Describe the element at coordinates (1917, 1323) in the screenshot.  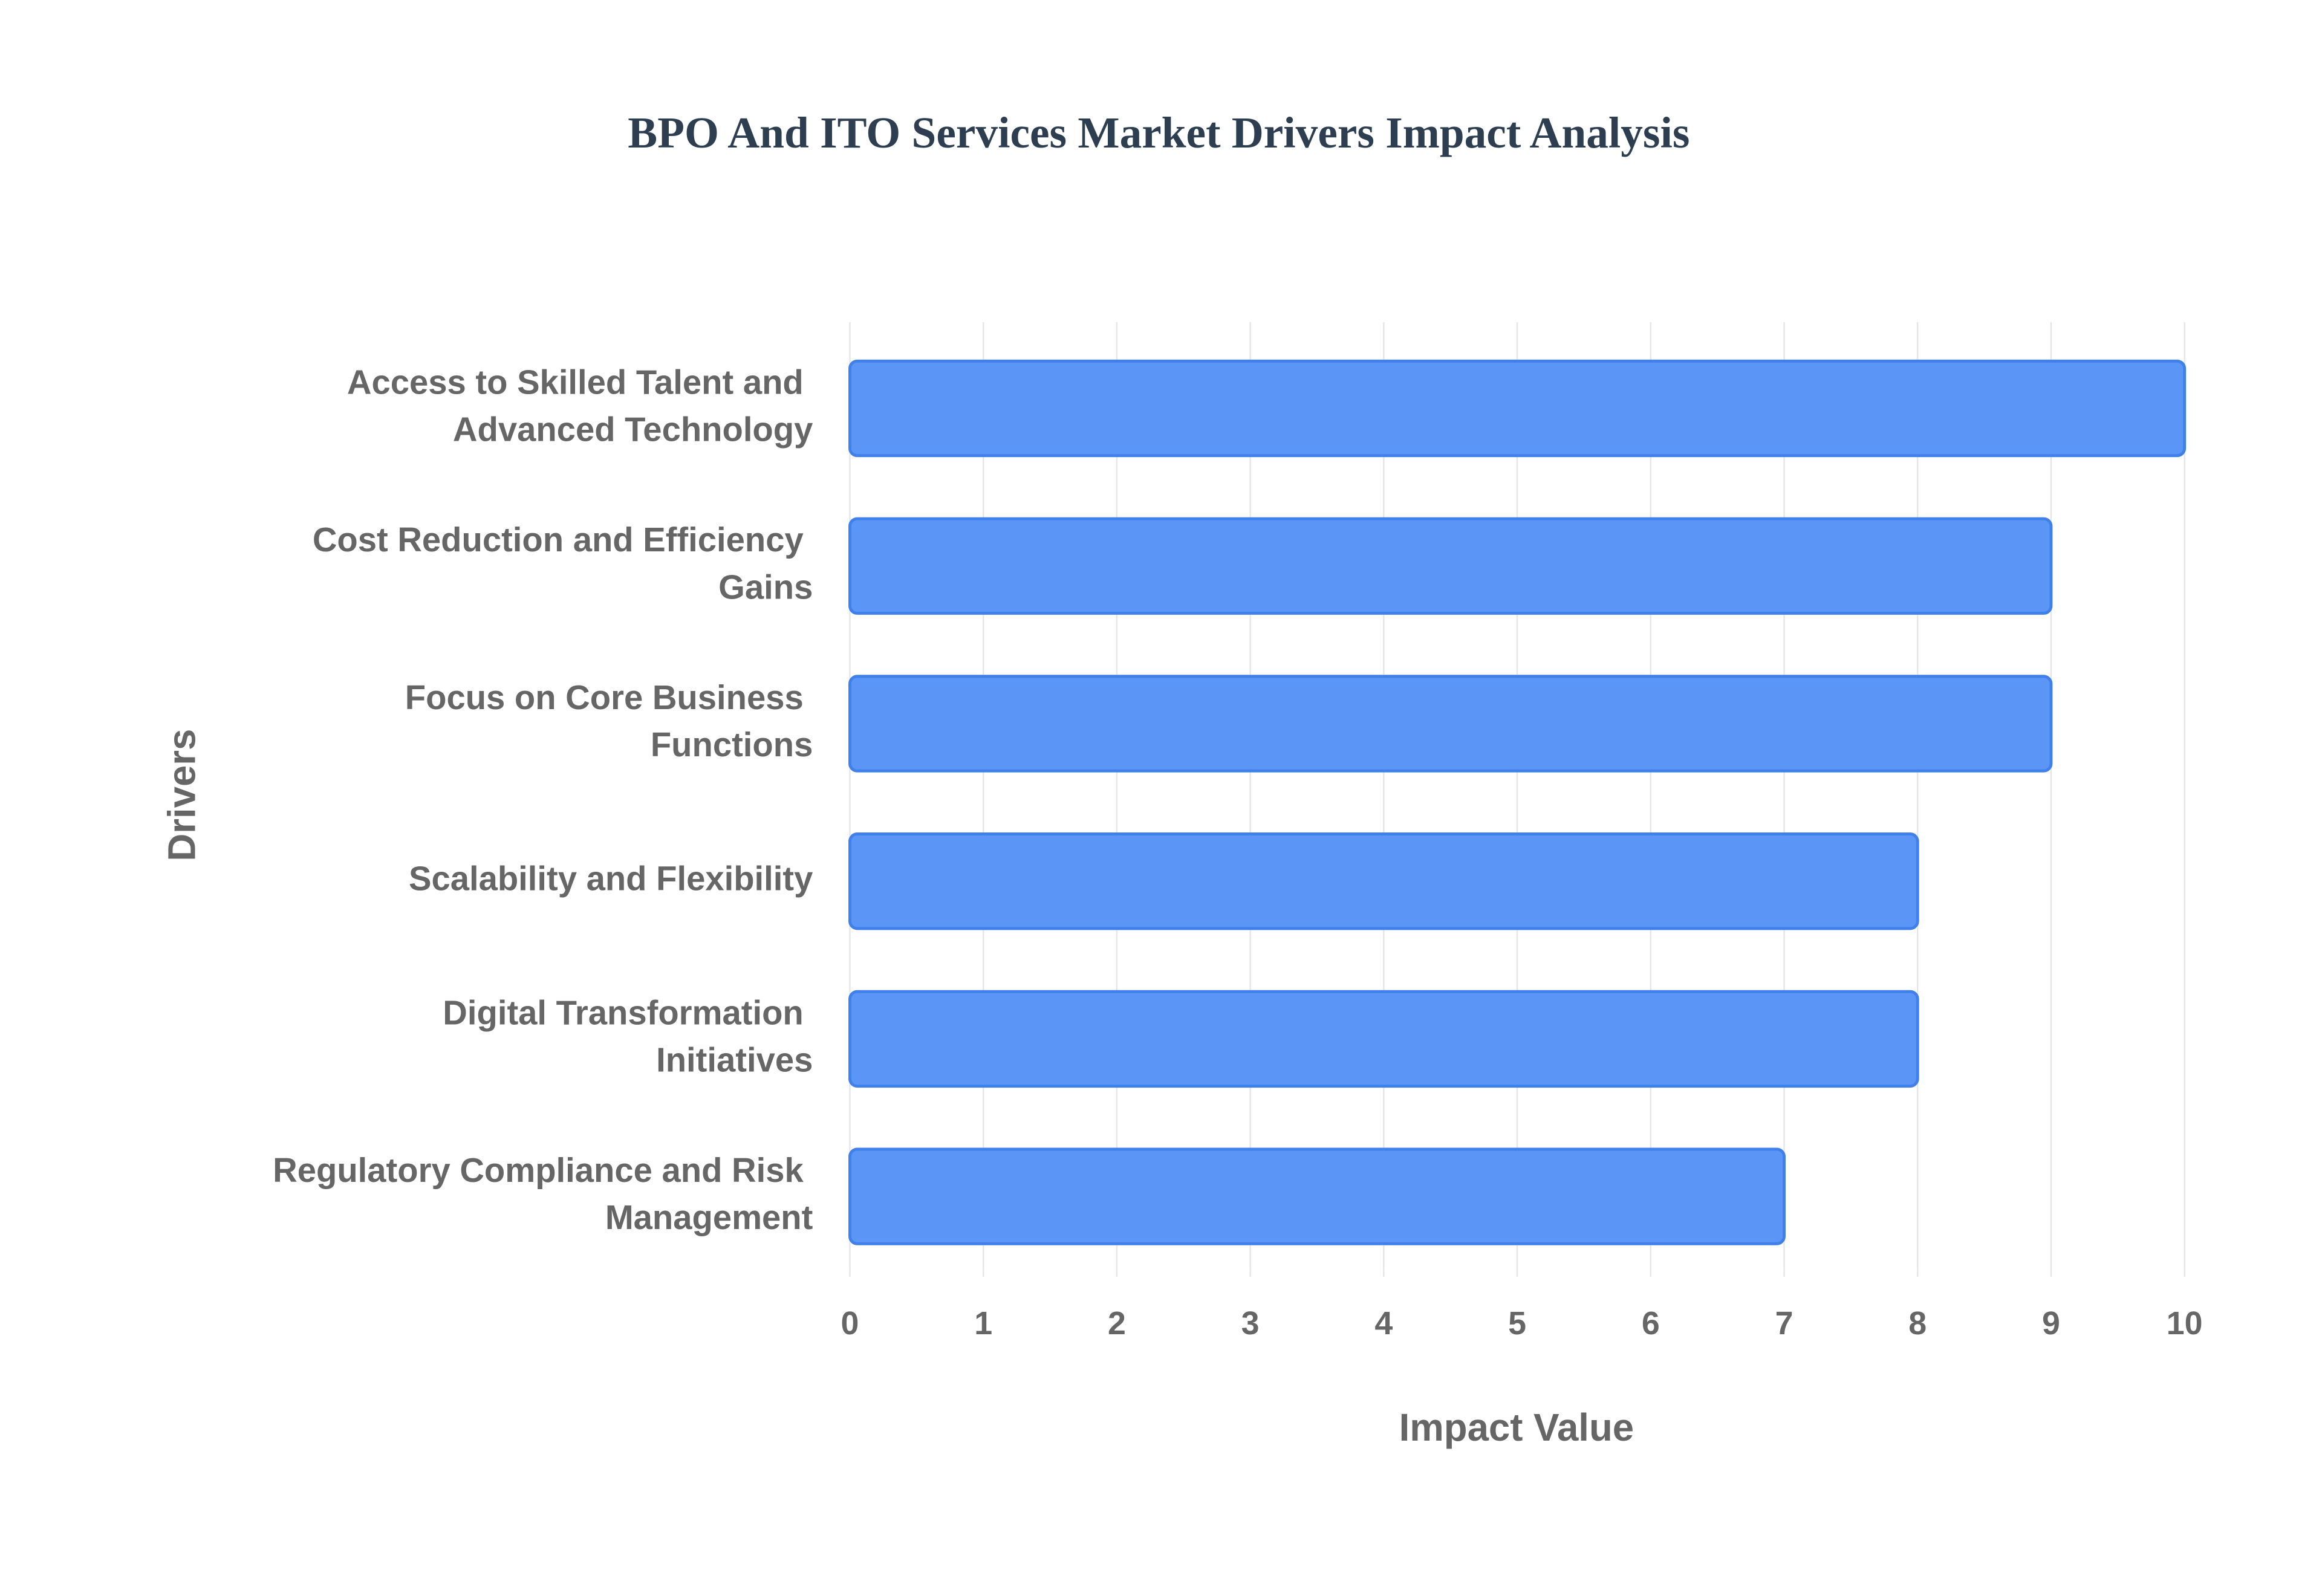
I see `x-tick-label: 8` at that location.